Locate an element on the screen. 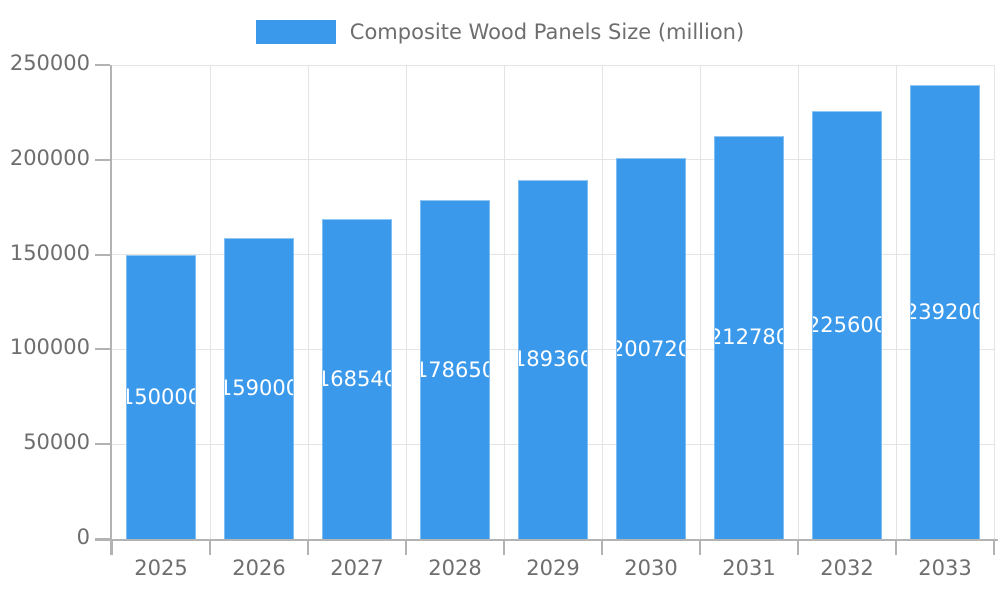  bar-2025: 150000 is located at coordinates (161, 396).